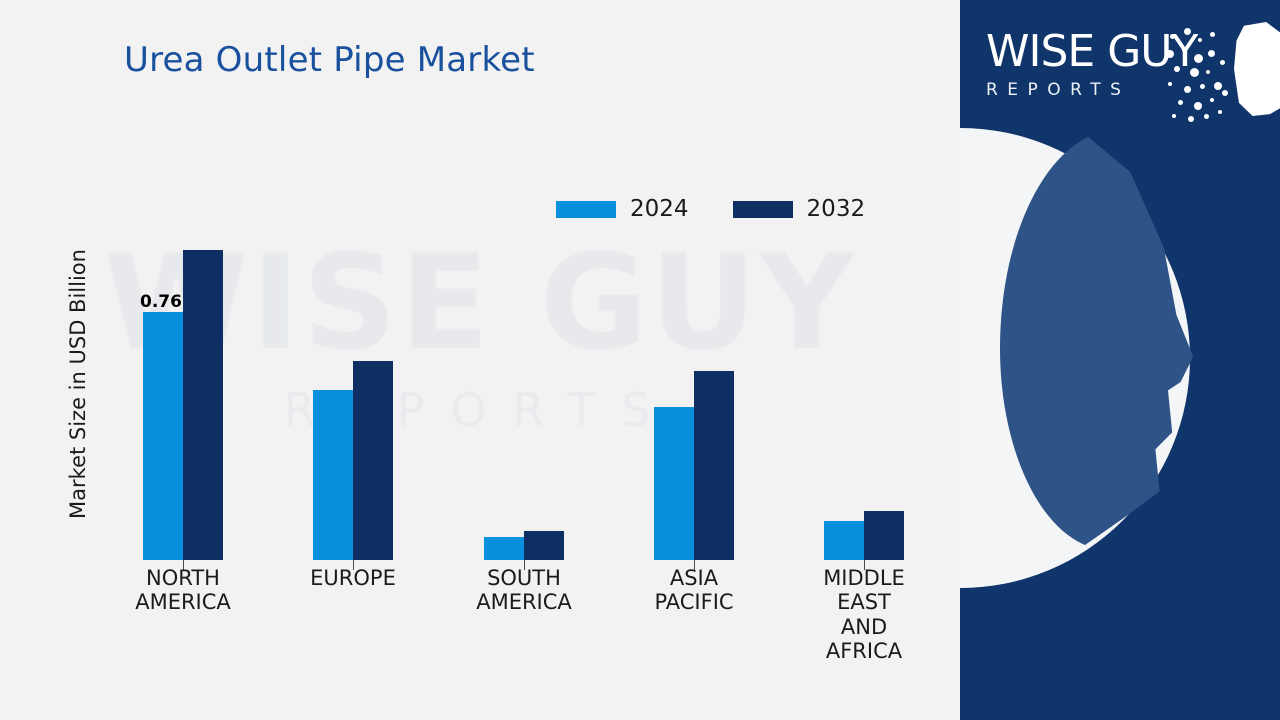 This screenshot has width=1280, height=720. What do you see at coordinates (799, 209) in the screenshot?
I see `legend-item-2032: 2032` at bounding box center [799, 209].